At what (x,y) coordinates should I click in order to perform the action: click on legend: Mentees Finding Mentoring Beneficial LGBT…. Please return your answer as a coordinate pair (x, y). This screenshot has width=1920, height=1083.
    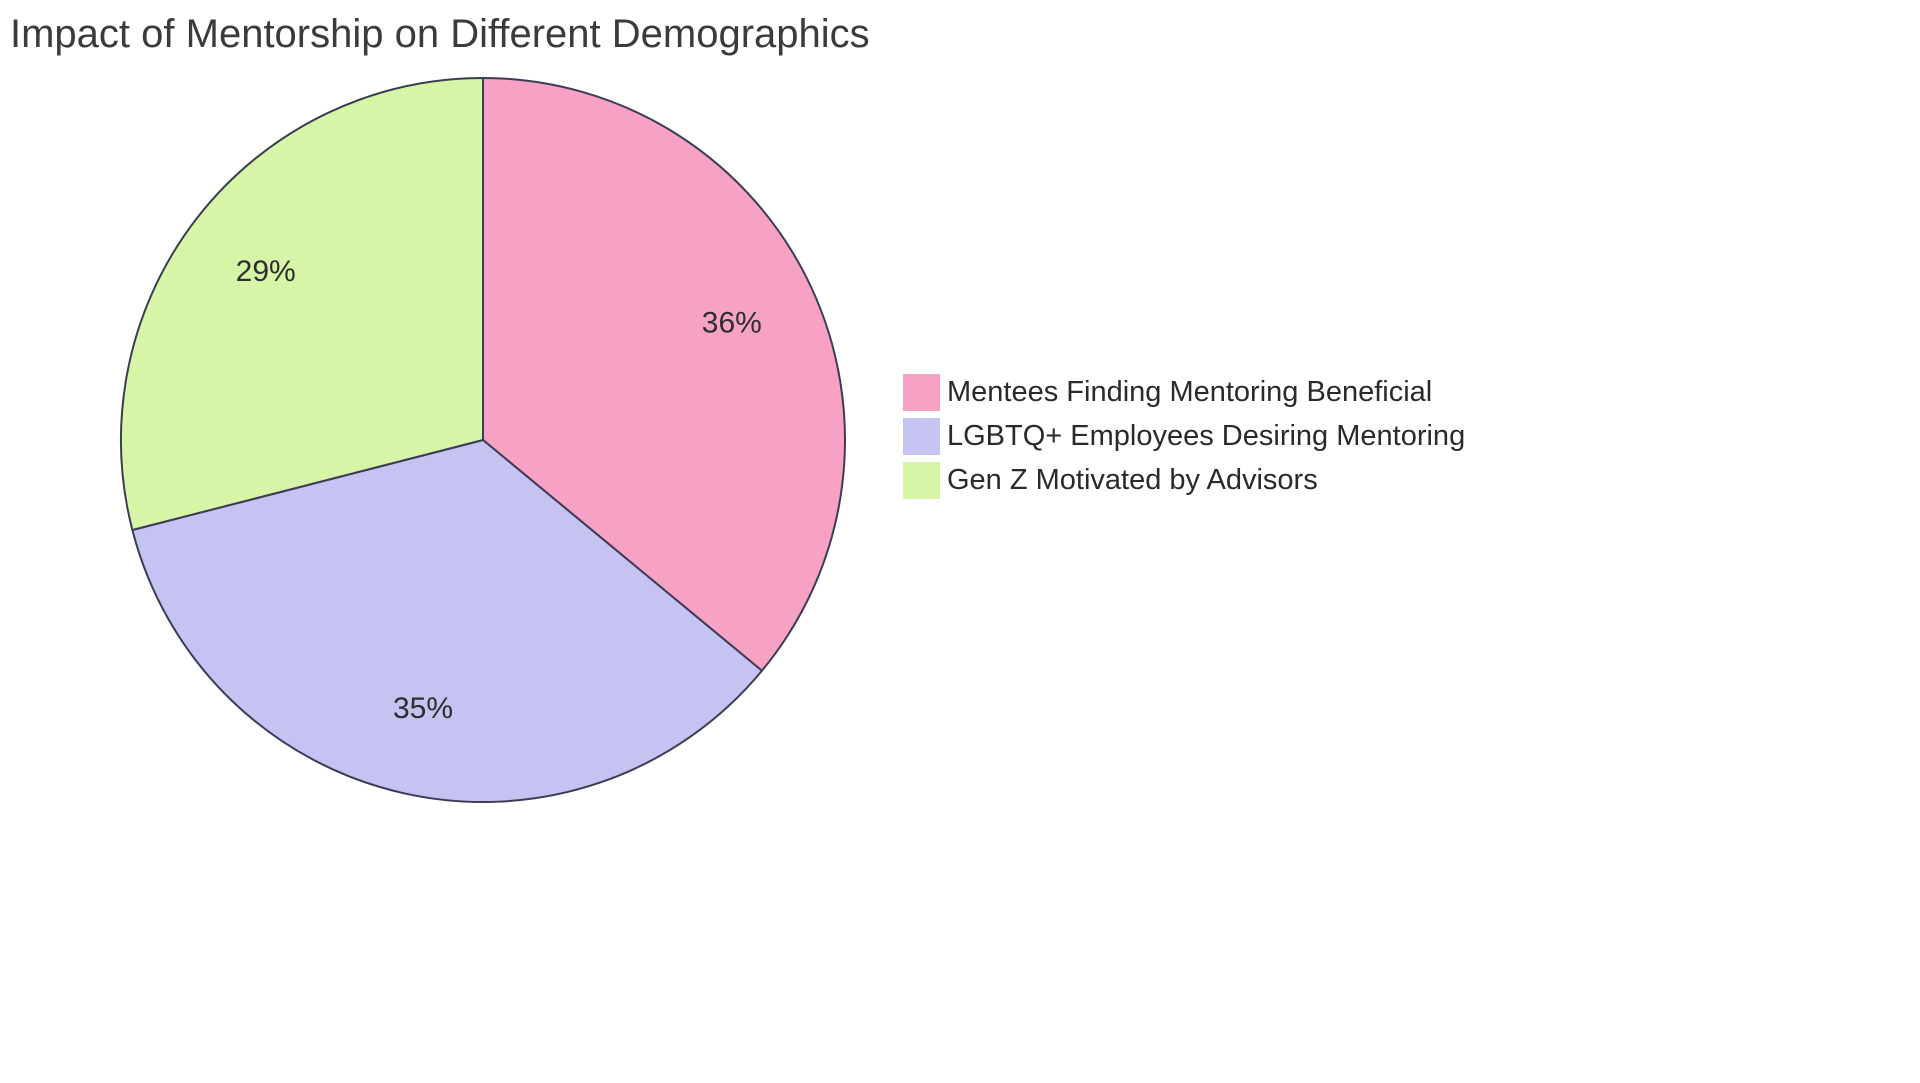
    Looking at the image, I should click on (1184, 436).